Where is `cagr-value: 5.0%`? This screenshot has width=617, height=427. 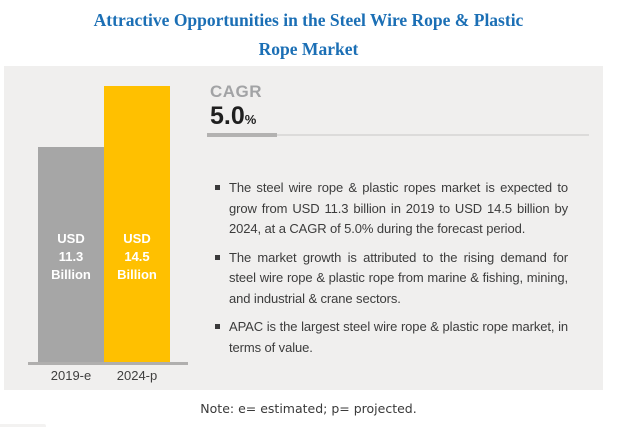 cagr-value: 5.0% is located at coordinates (236, 118).